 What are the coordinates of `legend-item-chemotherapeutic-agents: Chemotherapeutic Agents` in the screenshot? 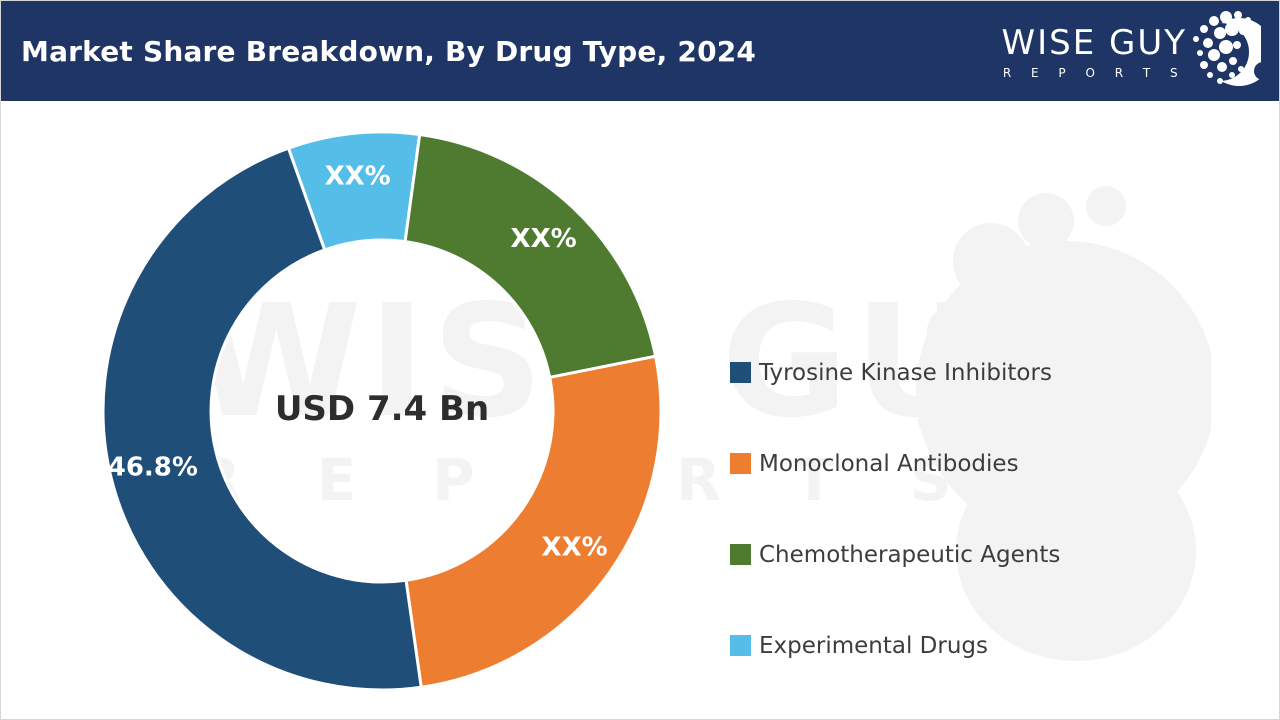 It's located at (895, 554).